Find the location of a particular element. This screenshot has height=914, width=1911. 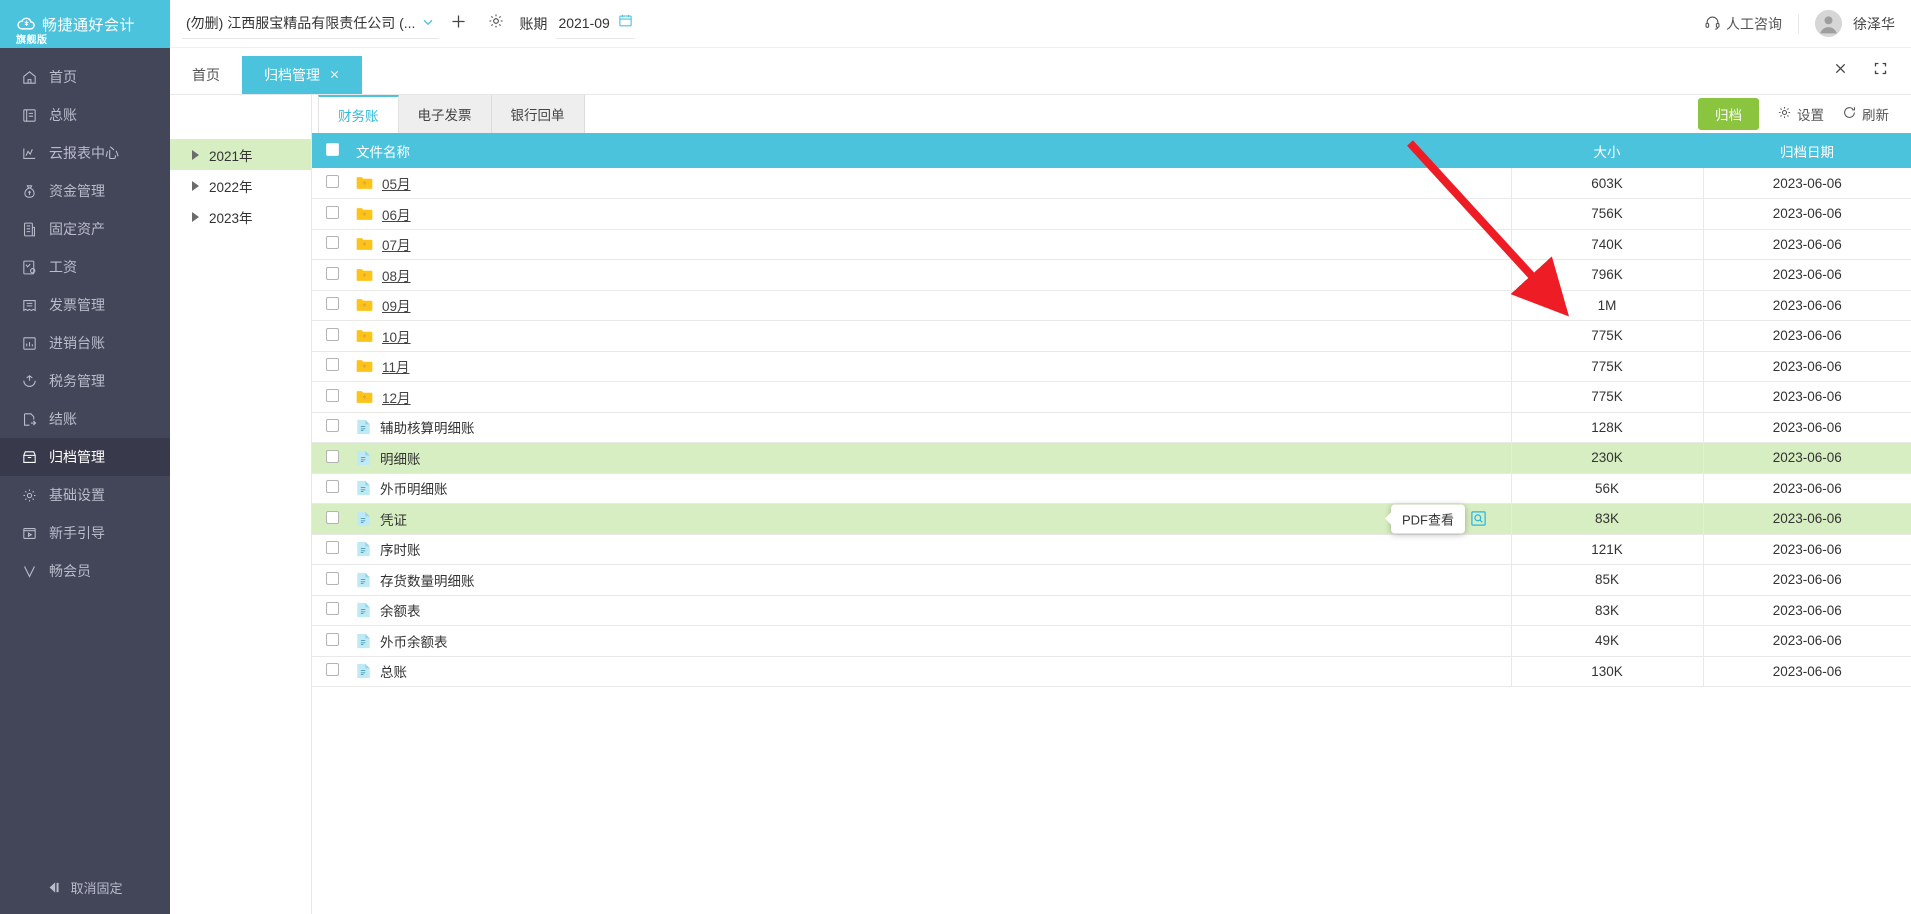

file-name-cell: 11月 is located at coordinates (928, 366).